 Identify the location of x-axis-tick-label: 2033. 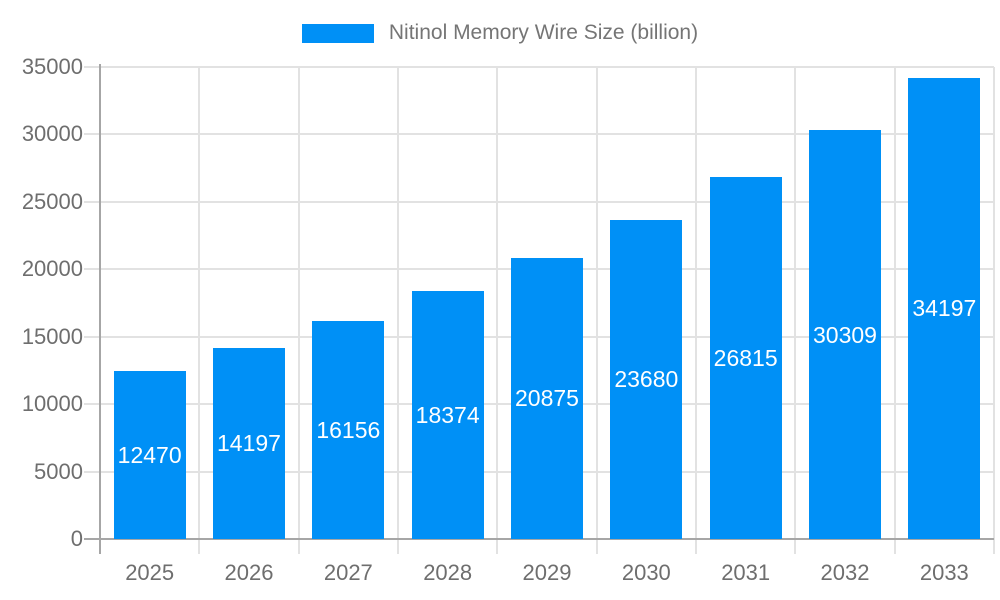
(944, 572).